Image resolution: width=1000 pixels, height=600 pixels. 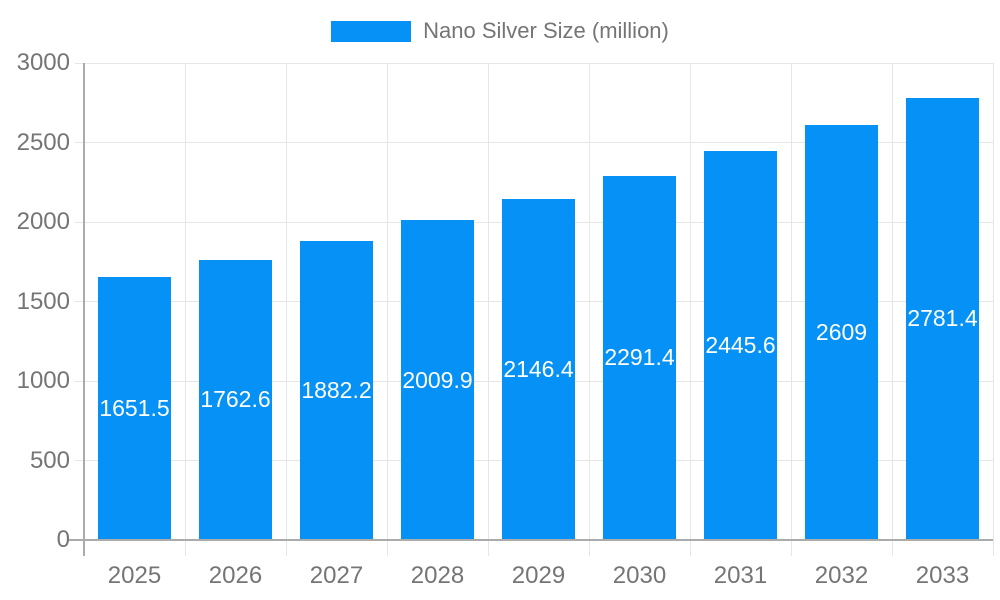 I want to click on bar-value-label: 2146.4, so click(x=538, y=368).